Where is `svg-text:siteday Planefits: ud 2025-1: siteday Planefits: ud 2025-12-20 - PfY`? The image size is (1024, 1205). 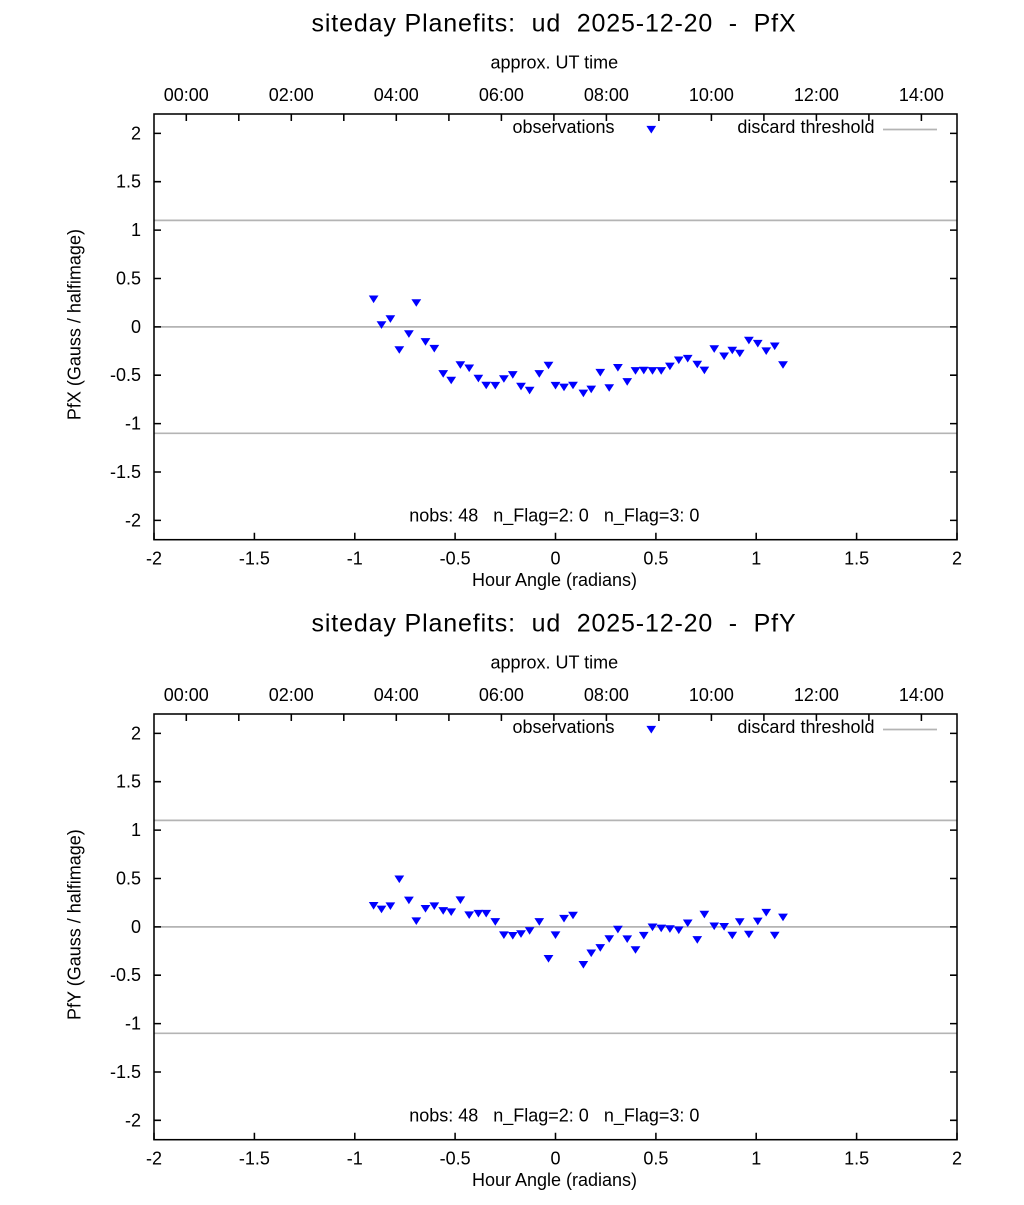
svg-text:siteday Planefits: ud 2025-1: siteday Planefits: ud 2025-12-20 - PfY is located at coordinates (554, 624).